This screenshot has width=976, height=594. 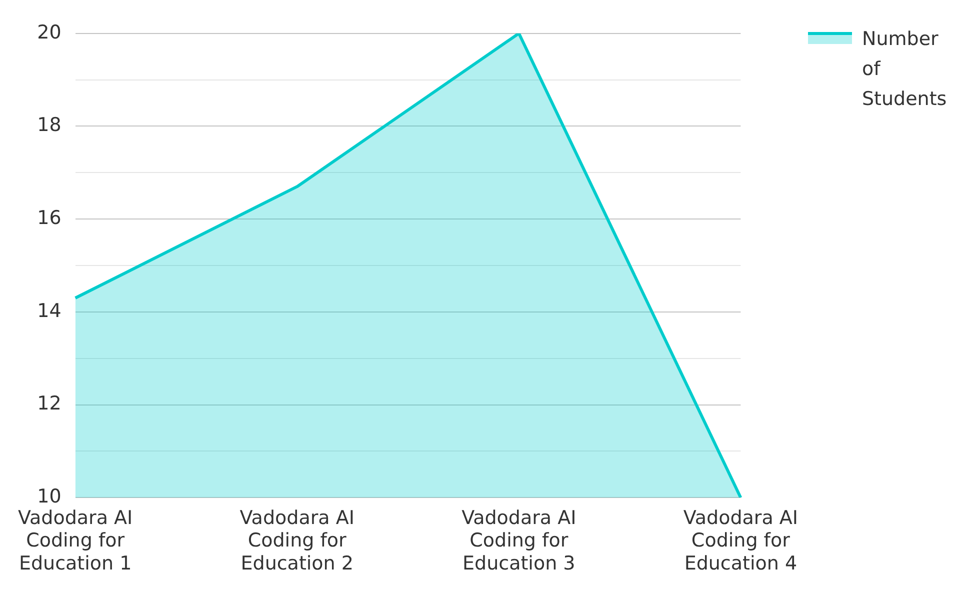 I want to click on y-tick-label: 14, so click(x=49, y=311).